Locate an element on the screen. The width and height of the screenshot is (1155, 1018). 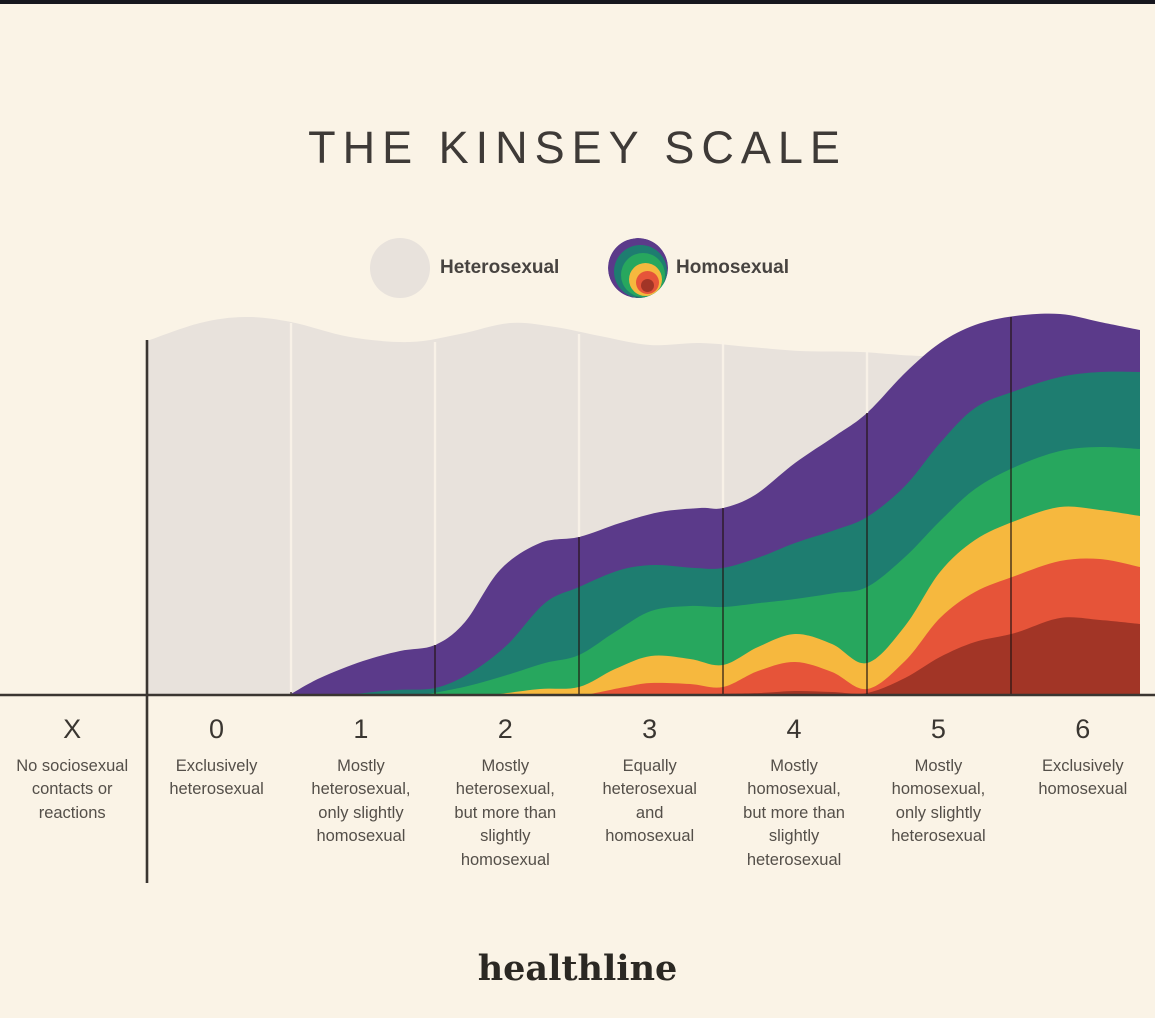
area-band-homosexual-red is located at coordinates (927, 656).